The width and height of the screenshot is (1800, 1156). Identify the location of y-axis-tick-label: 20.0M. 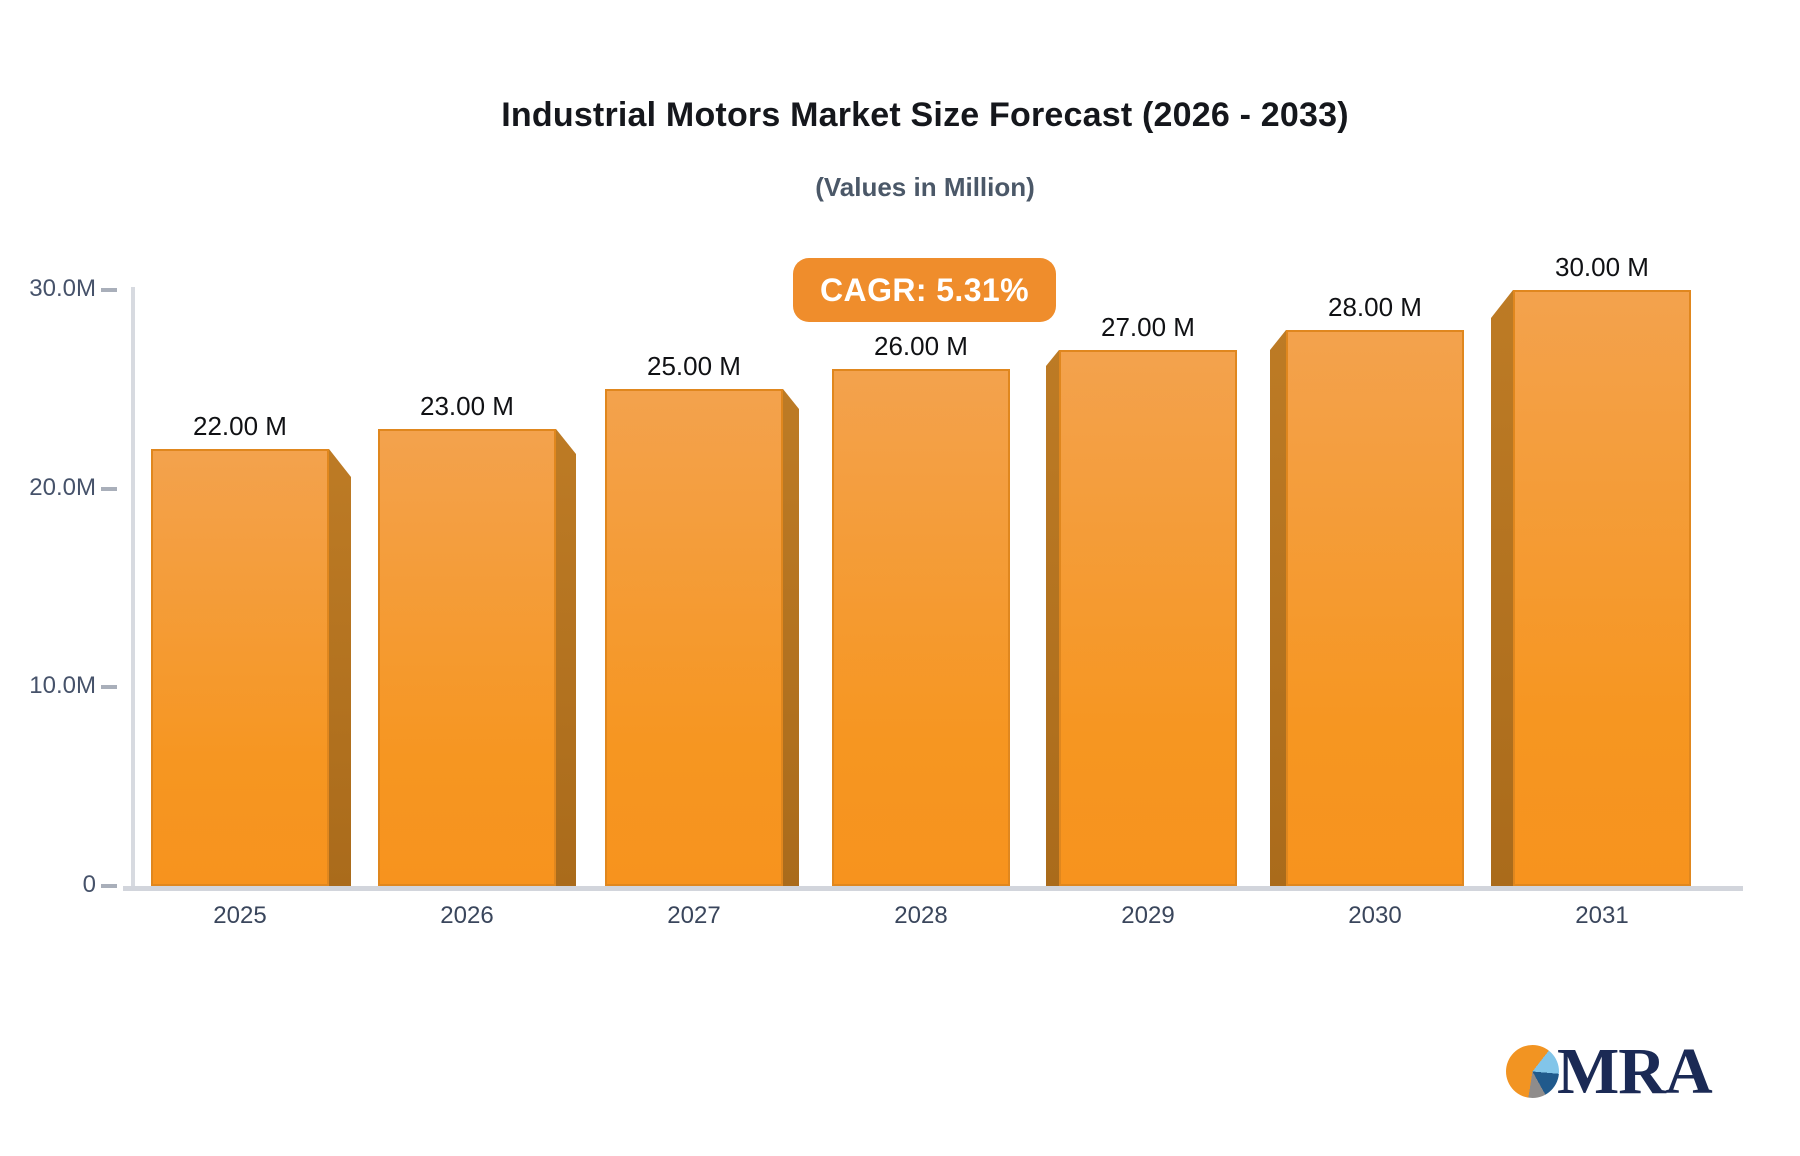
(62, 487).